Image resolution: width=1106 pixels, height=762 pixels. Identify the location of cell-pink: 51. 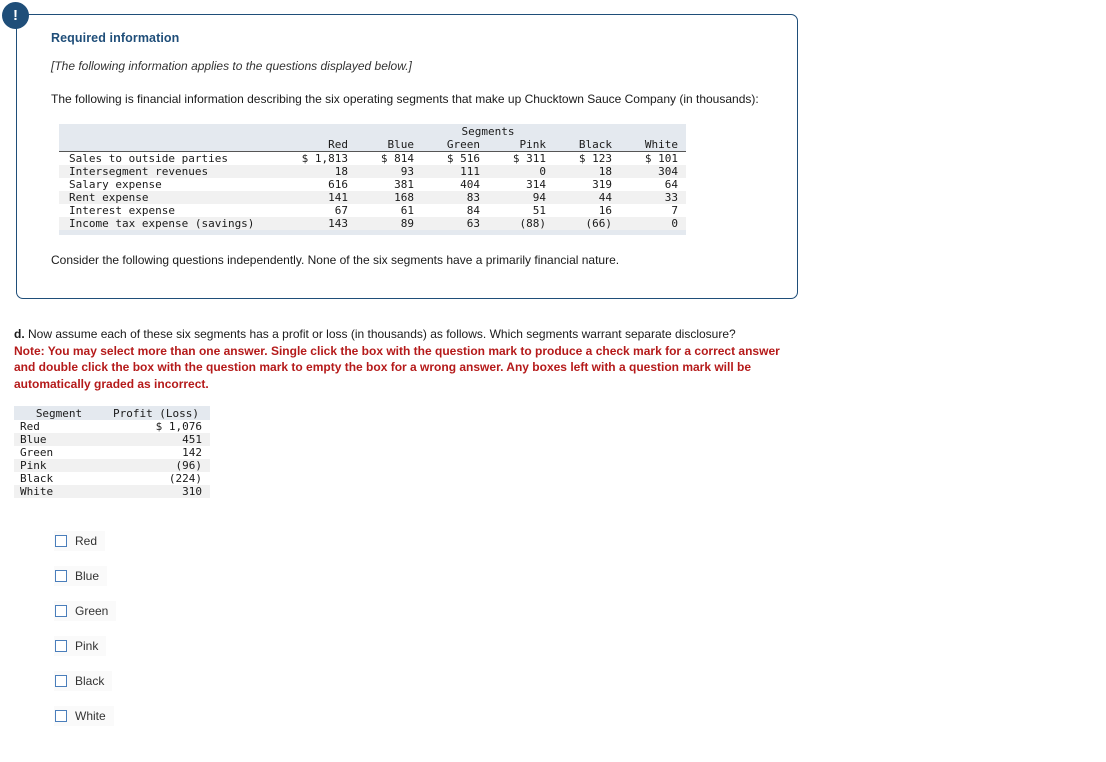
(521, 210).